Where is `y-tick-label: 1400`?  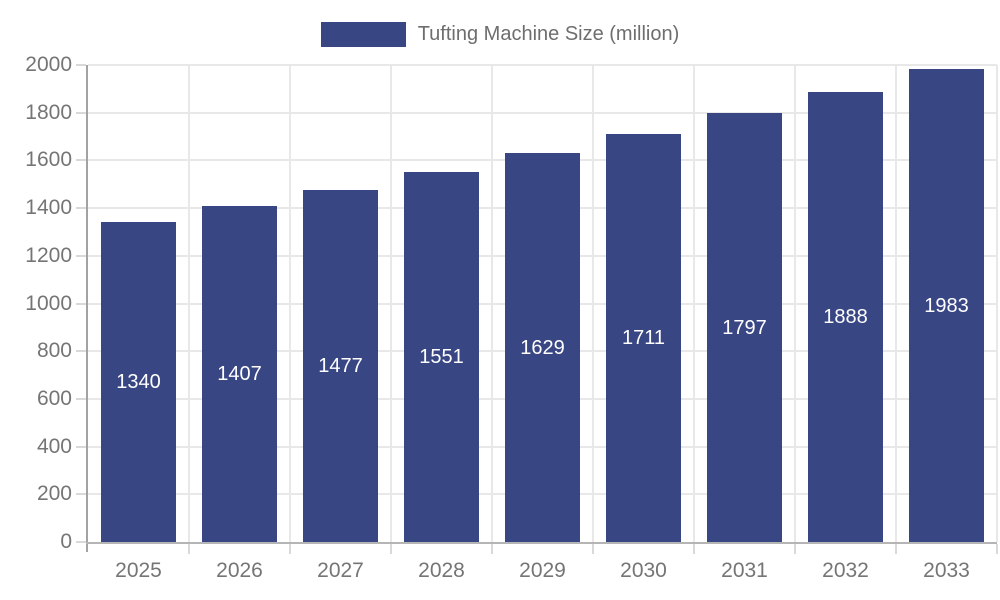
y-tick-label: 1400 is located at coordinates (48, 208).